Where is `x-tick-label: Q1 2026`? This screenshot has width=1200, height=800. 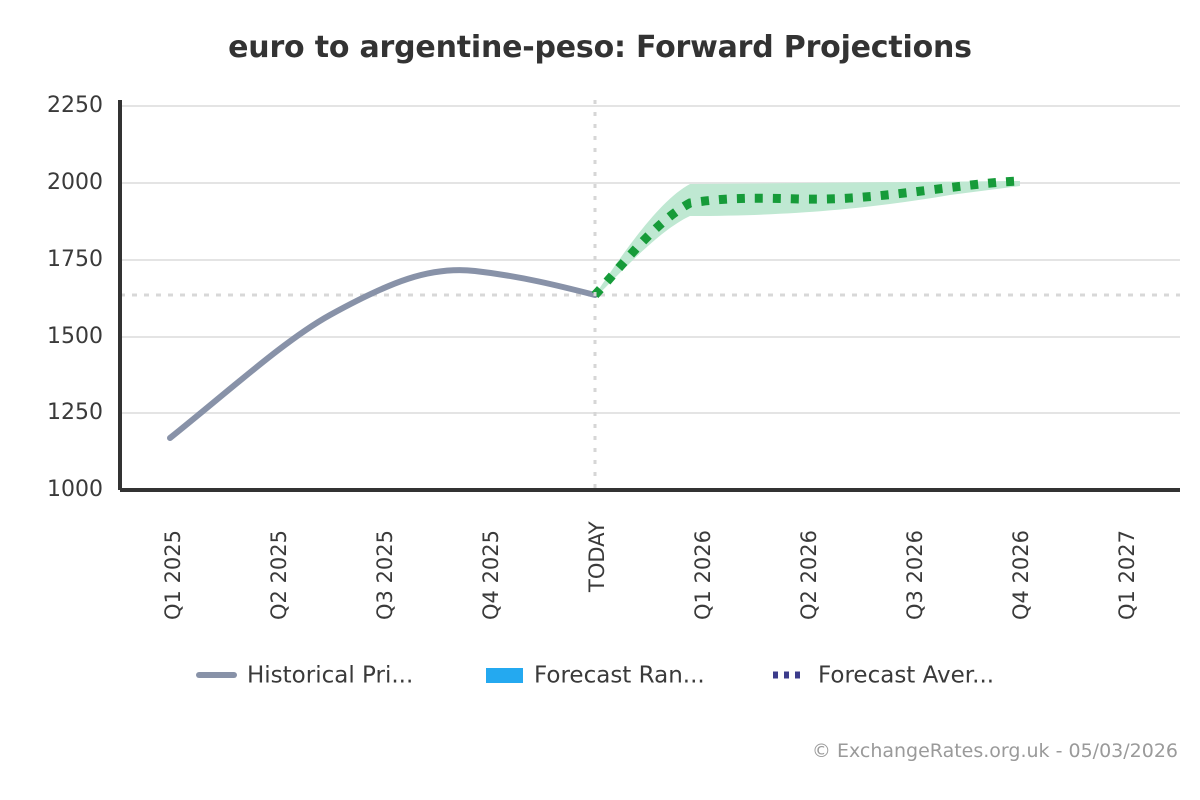 x-tick-label: Q1 2026 is located at coordinates (703, 575).